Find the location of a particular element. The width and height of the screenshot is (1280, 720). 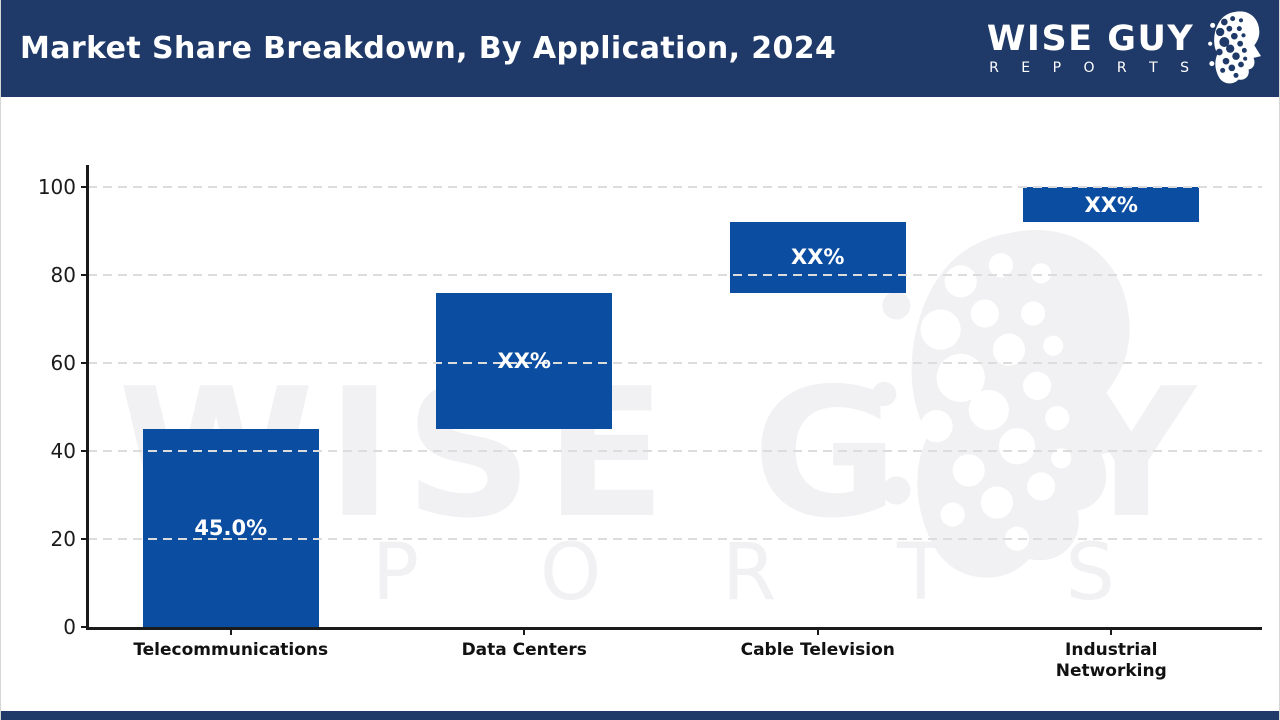

category-label-1: Telecommunications is located at coordinates (231, 650).